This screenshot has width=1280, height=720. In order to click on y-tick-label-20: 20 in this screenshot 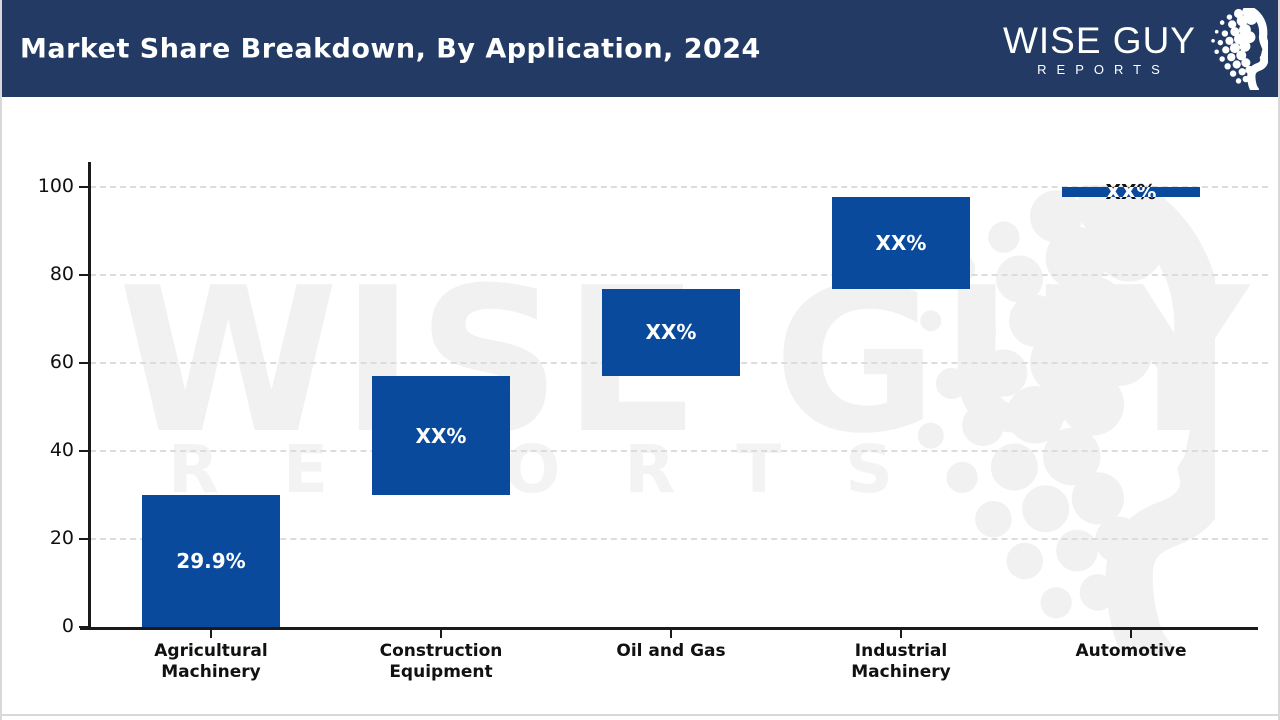, I will do `click(61, 538)`.